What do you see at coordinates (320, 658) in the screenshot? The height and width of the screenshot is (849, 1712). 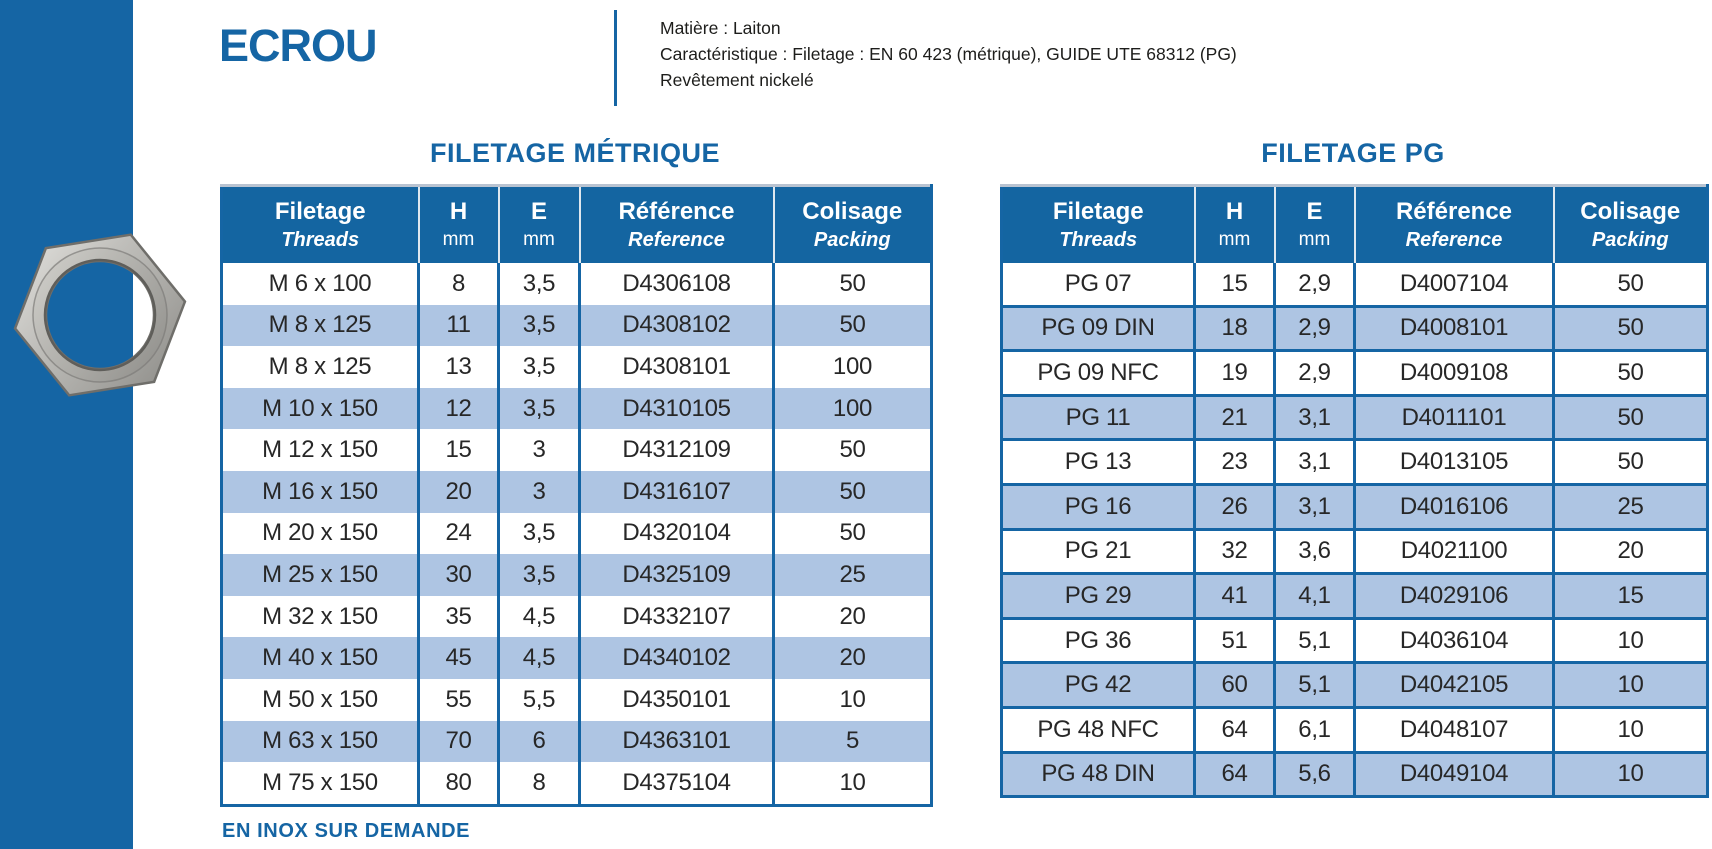 I see `table-cell: M 40 x 150` at bounding box center [320, 658].